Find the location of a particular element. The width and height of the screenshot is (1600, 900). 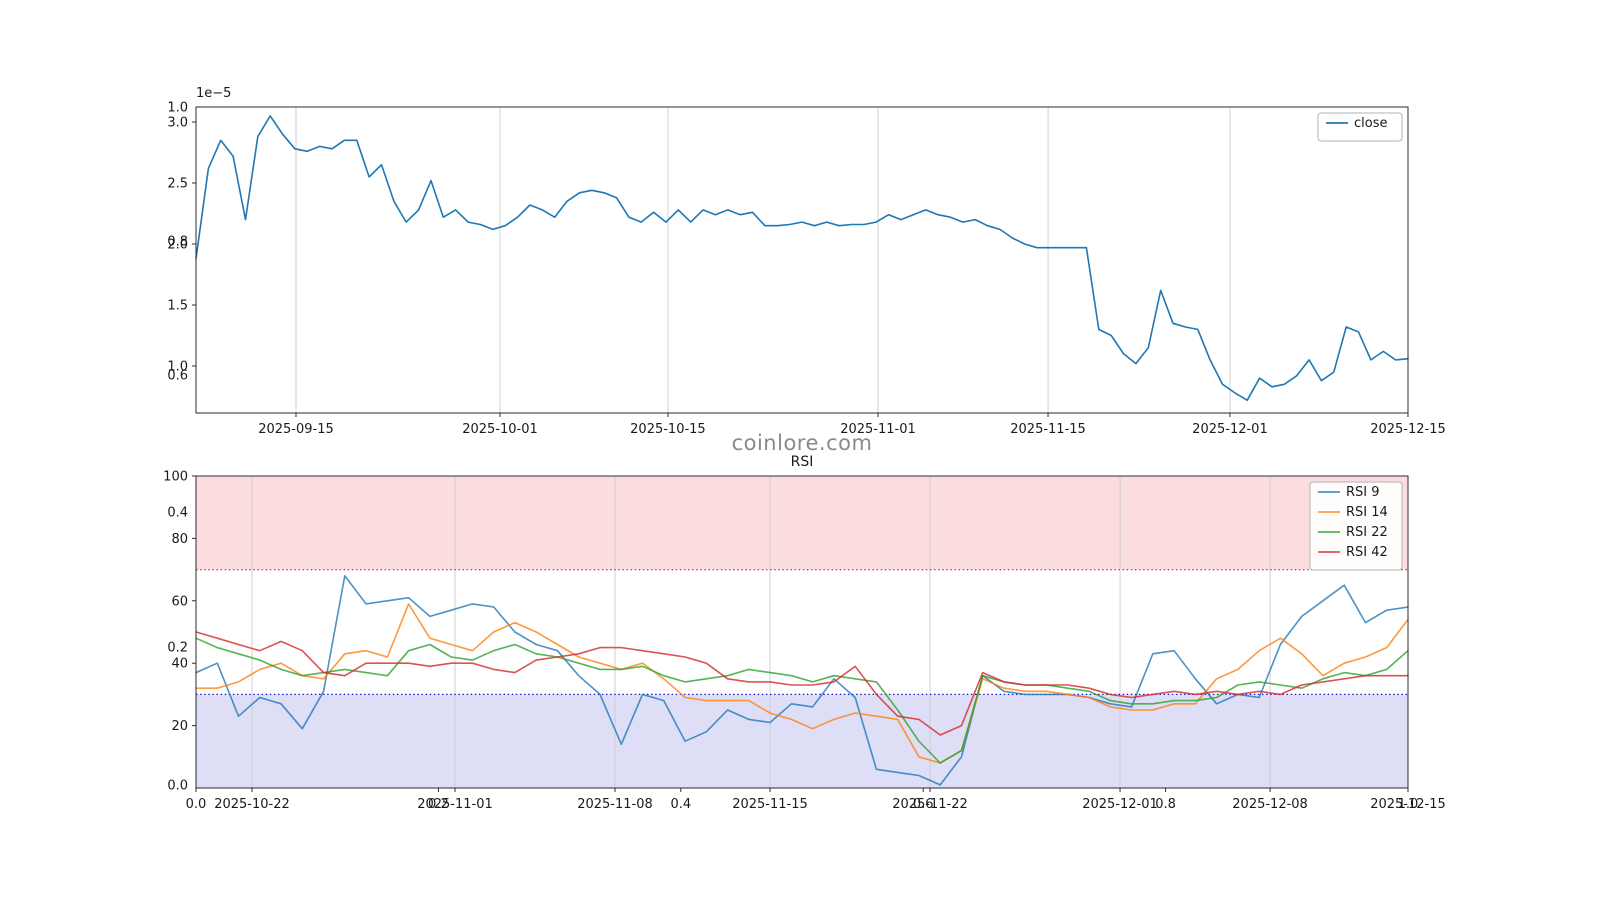

svg-text: 40 is located at coordinates (179, 664).